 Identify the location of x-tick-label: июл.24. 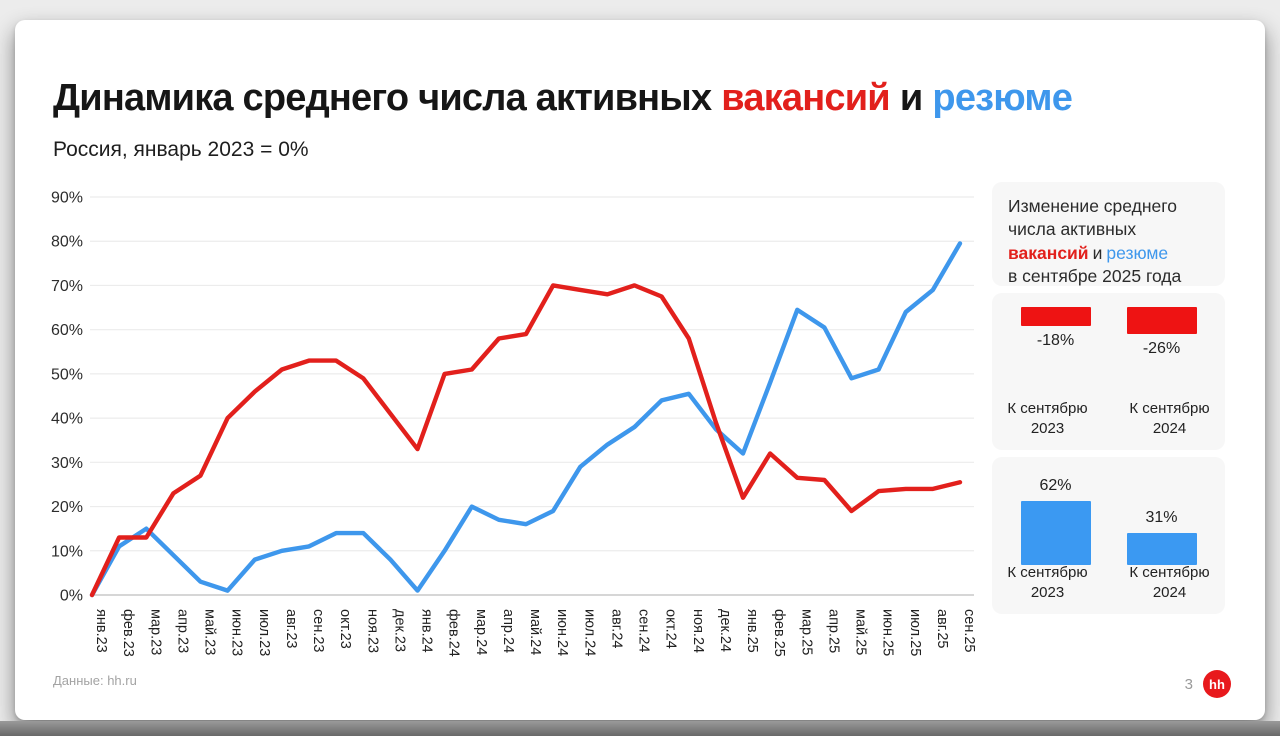
(589, 632).